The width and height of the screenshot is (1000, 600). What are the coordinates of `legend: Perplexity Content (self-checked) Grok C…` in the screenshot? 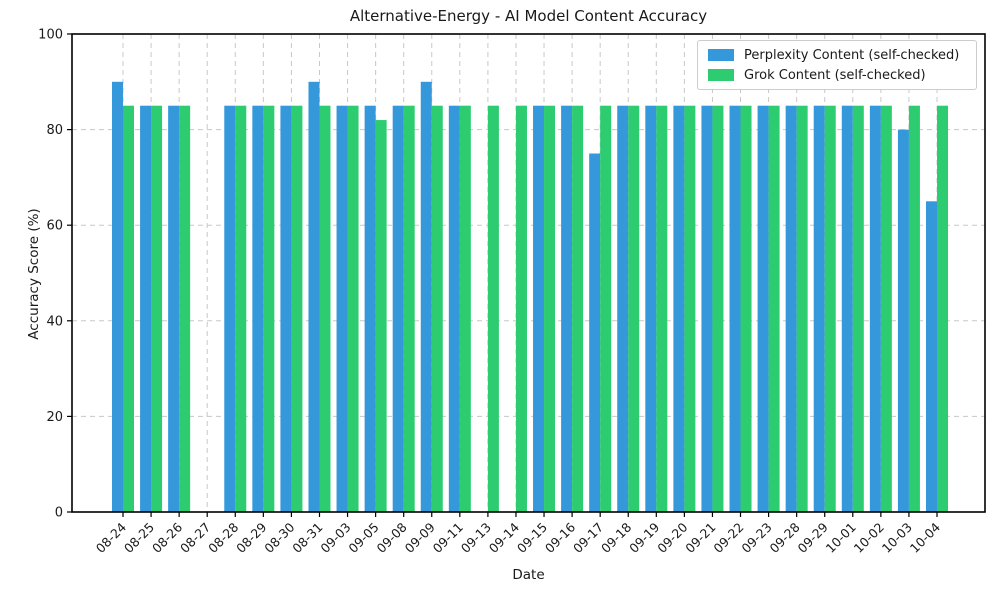 It's located at (837, 65).